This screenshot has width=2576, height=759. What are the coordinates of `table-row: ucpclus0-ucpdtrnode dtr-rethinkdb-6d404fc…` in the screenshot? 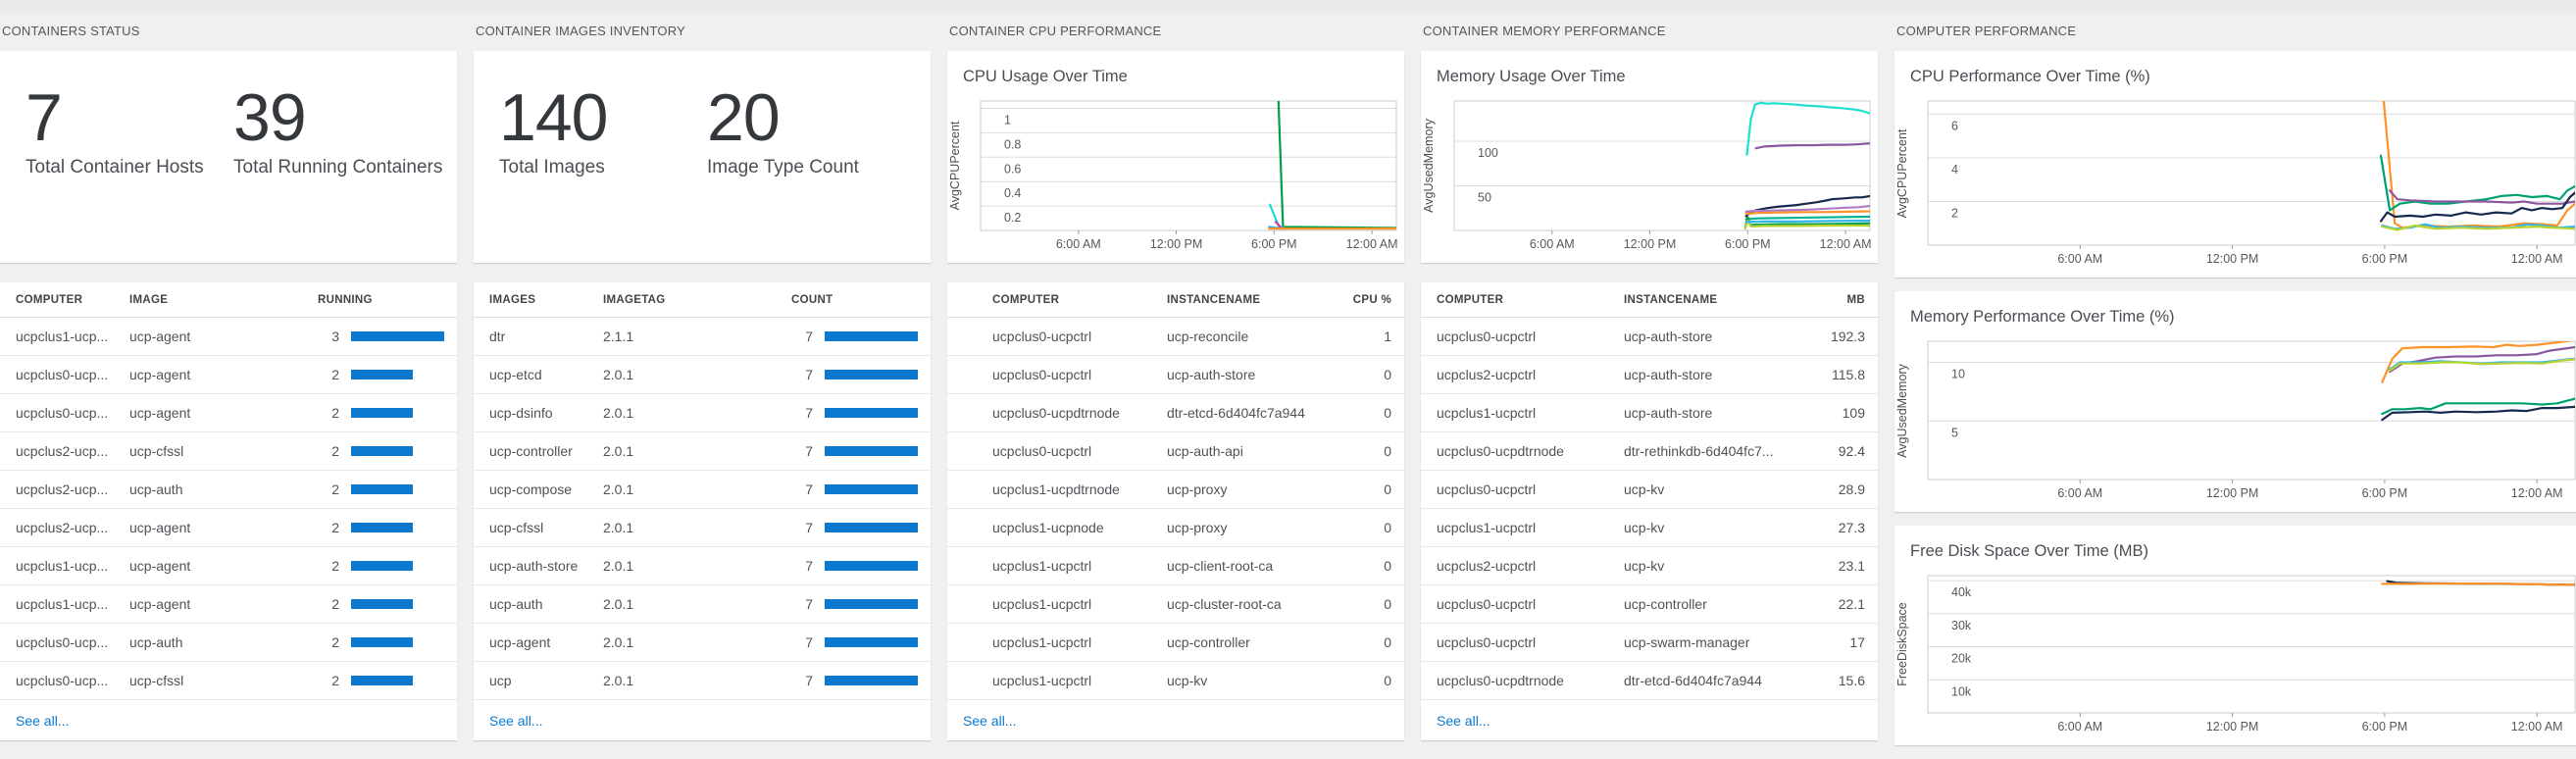 It's located at (1650, 451).